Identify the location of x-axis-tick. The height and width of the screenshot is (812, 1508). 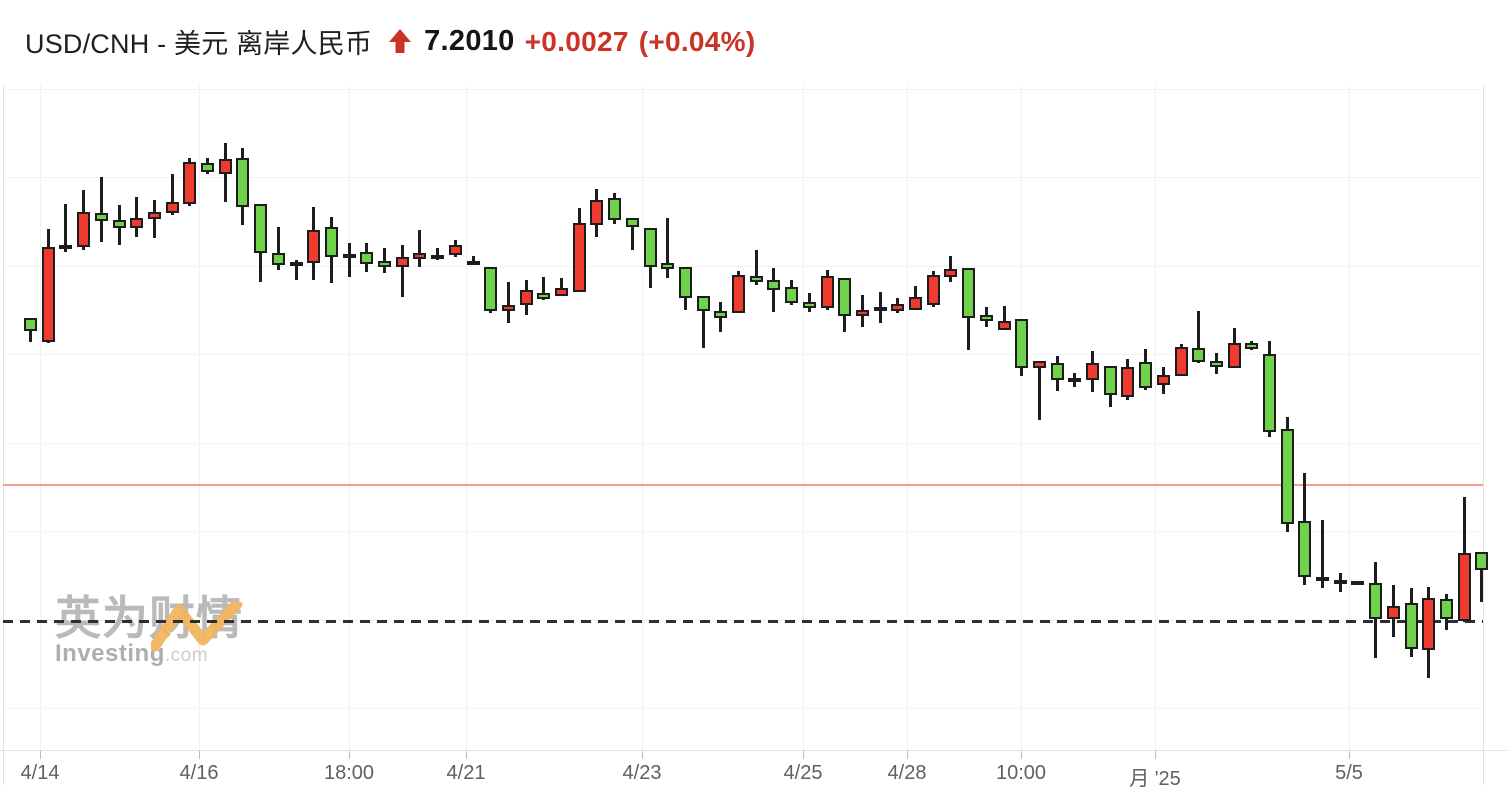
(466, 755).